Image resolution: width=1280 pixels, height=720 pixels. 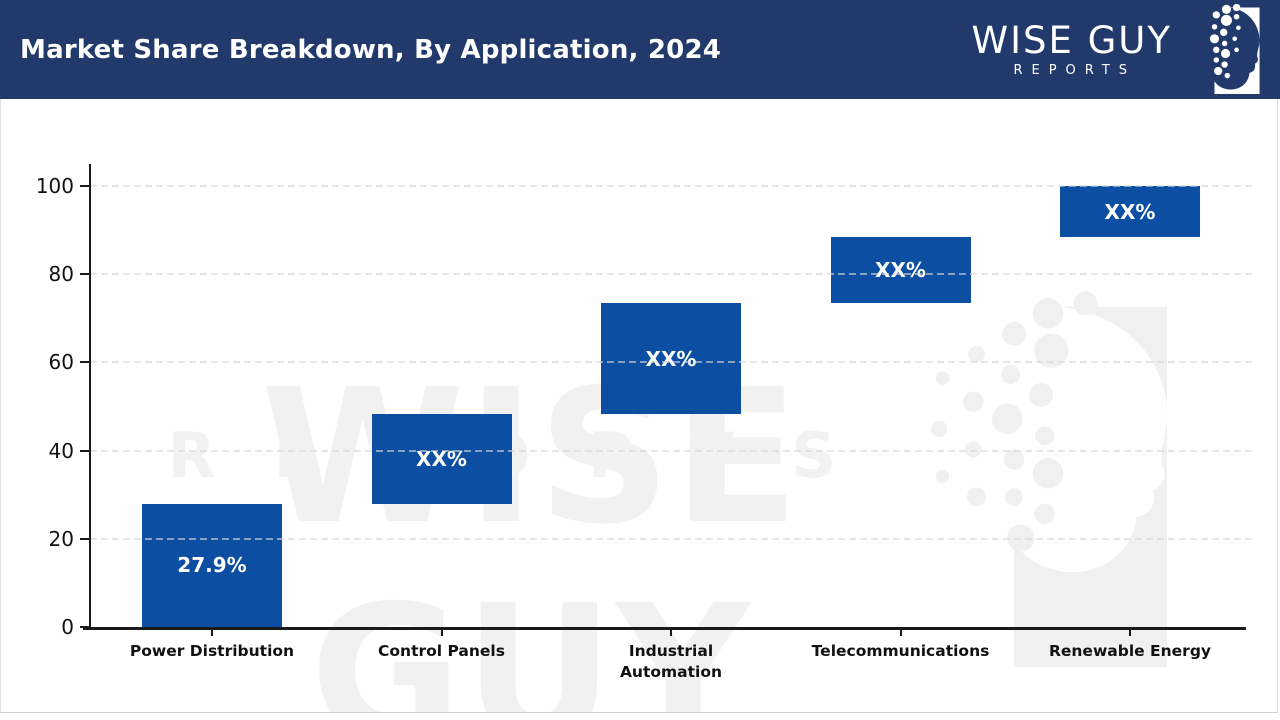 What do you see at coordinates (61, 538) in the screenshot?
I see `y-tick-label: 20` at bounding box center [61, 538].